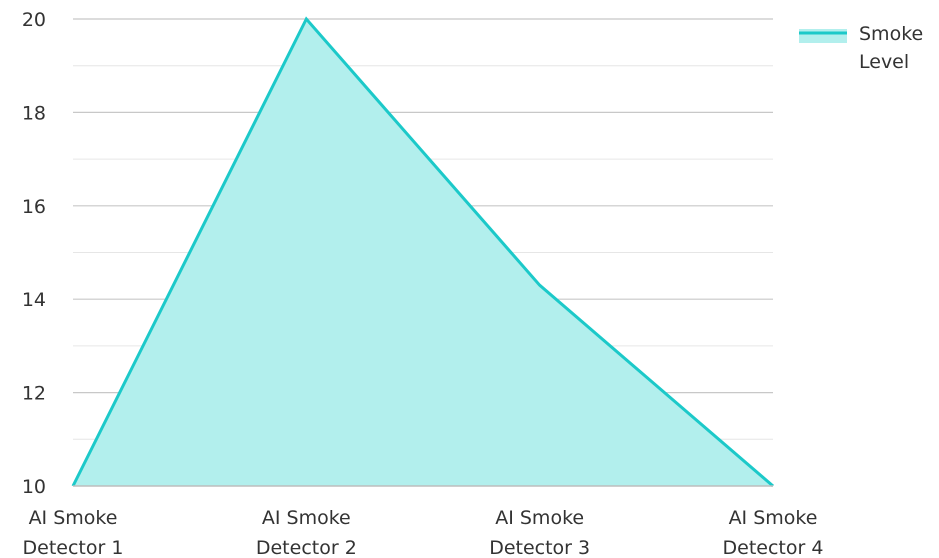 This screenshot has height=558, width=939. I want to click on y-tick-label: 14, so click(34, 300).